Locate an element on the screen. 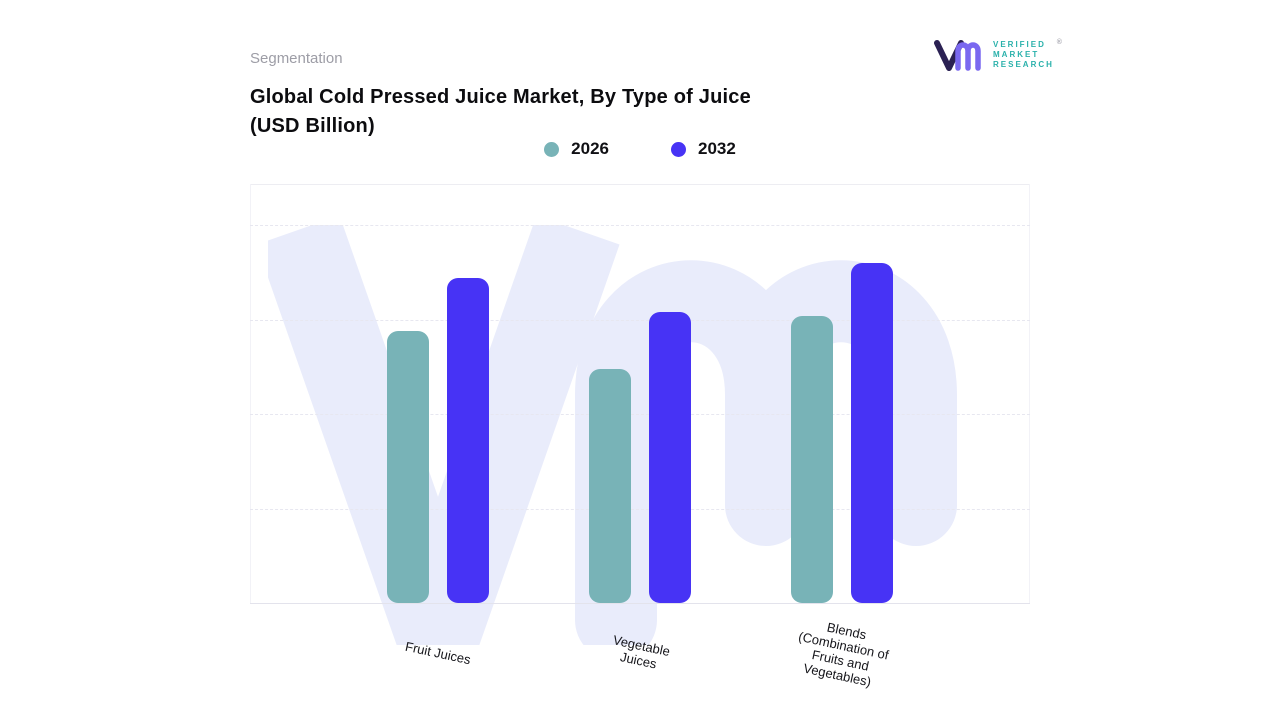  page-title-line-2: (USD Billion) is located at coordinates (312, 126).